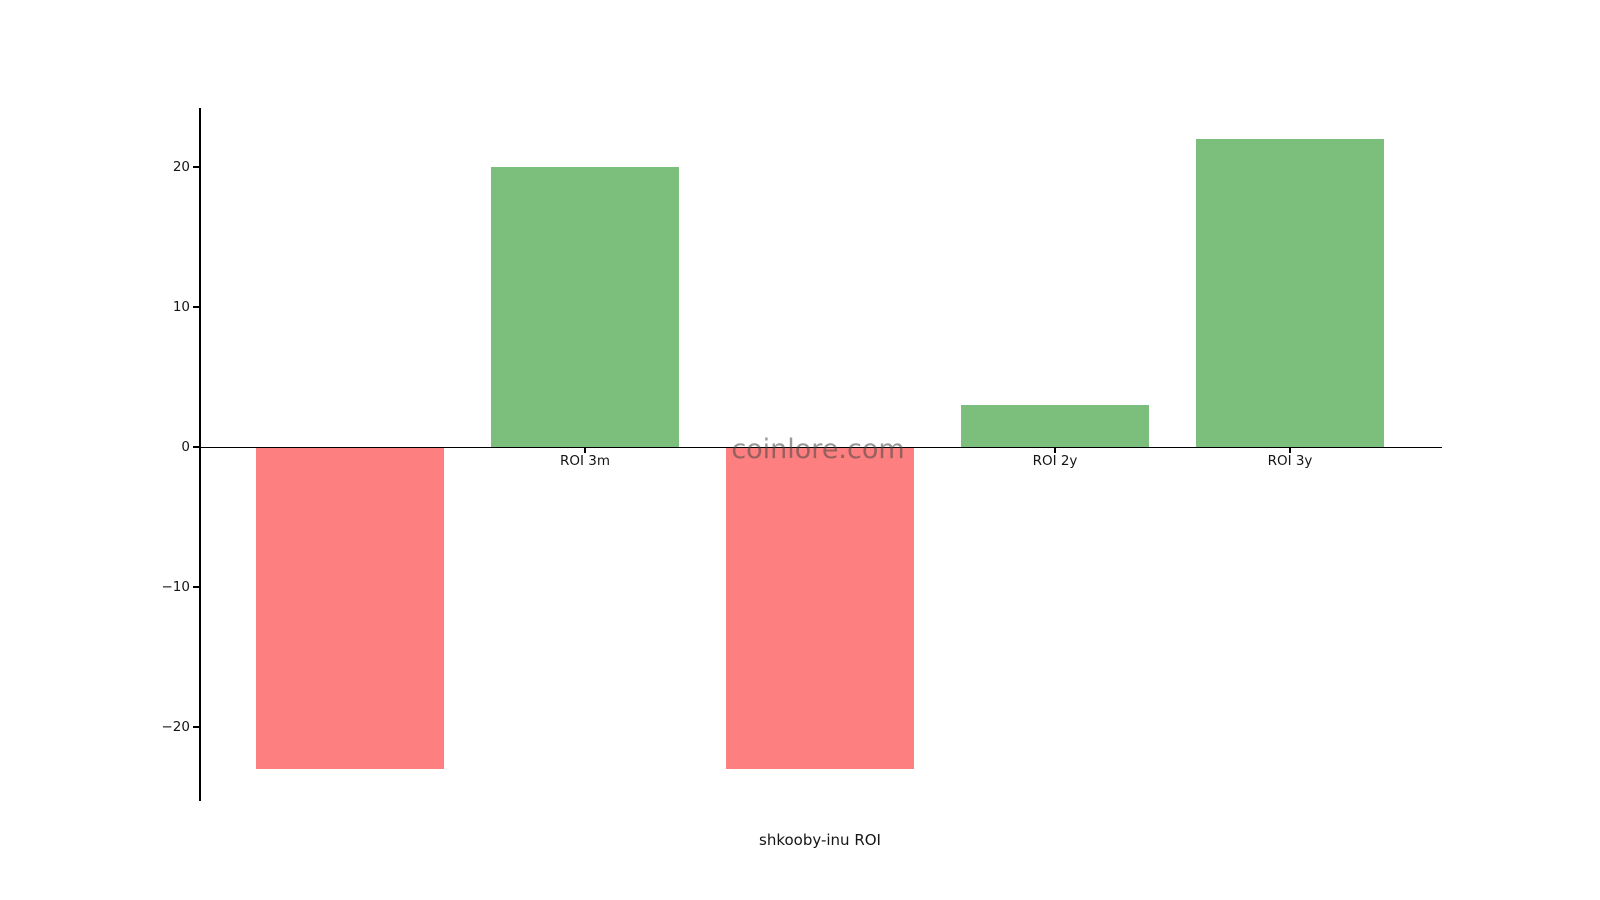 Image resolution: width=1600 pixels, height=900 pixels. I want to click on y-axis-spine, so click(200, 454).